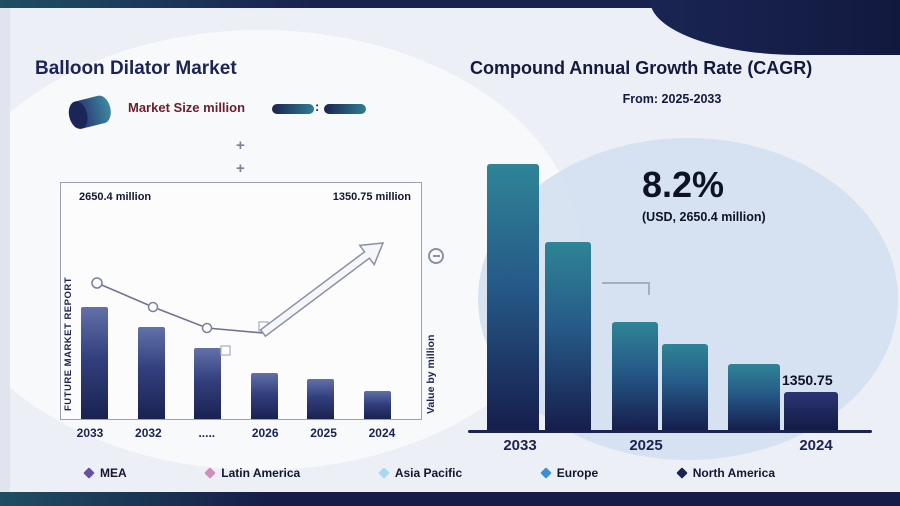 This screenshot has width=900, height=506. Describe the element at coordinates (187, 107) in the screenshot. I see `market-size-label: Market Size million` at that location.